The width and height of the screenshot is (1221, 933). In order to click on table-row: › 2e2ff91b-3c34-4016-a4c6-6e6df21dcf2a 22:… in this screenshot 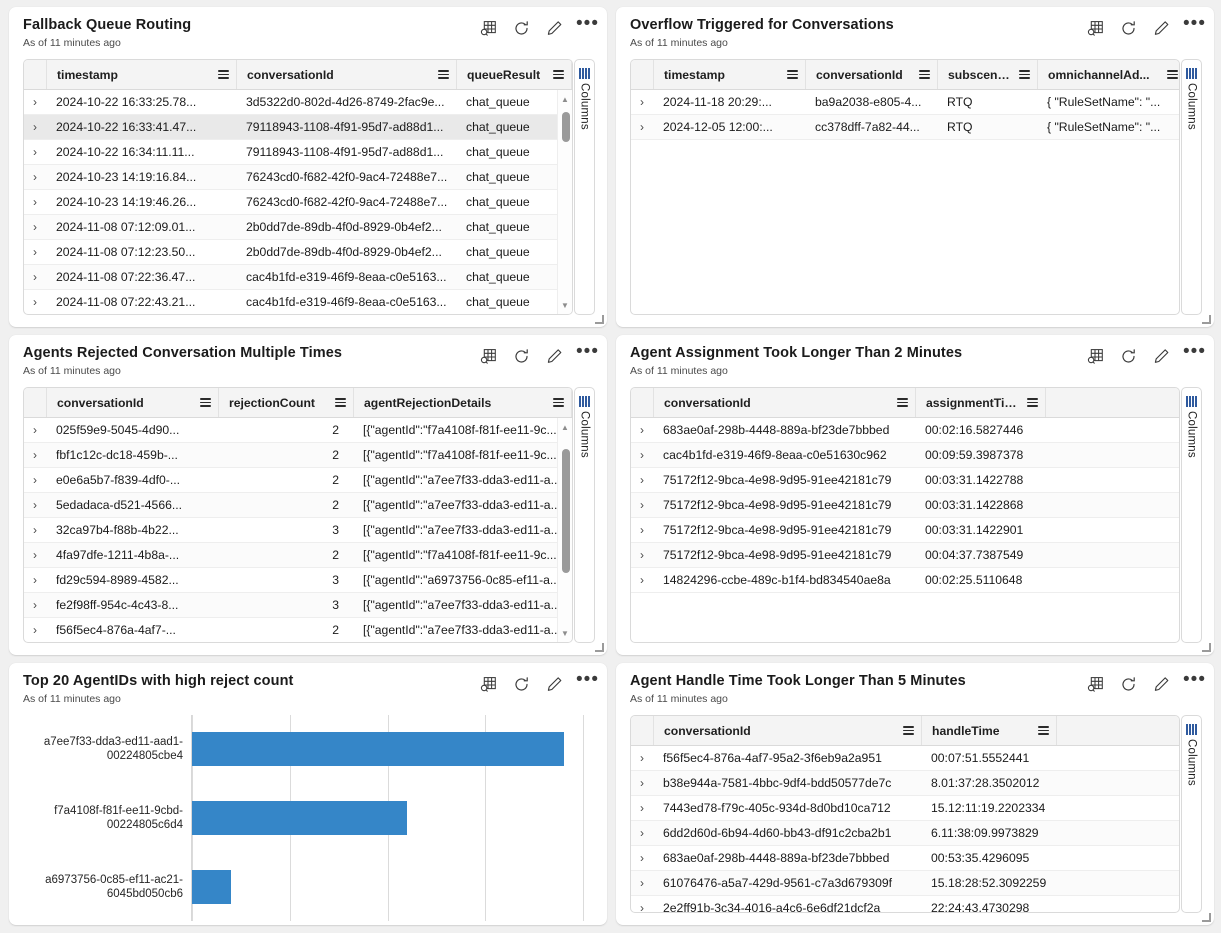, I will do `click(905, 904)`.